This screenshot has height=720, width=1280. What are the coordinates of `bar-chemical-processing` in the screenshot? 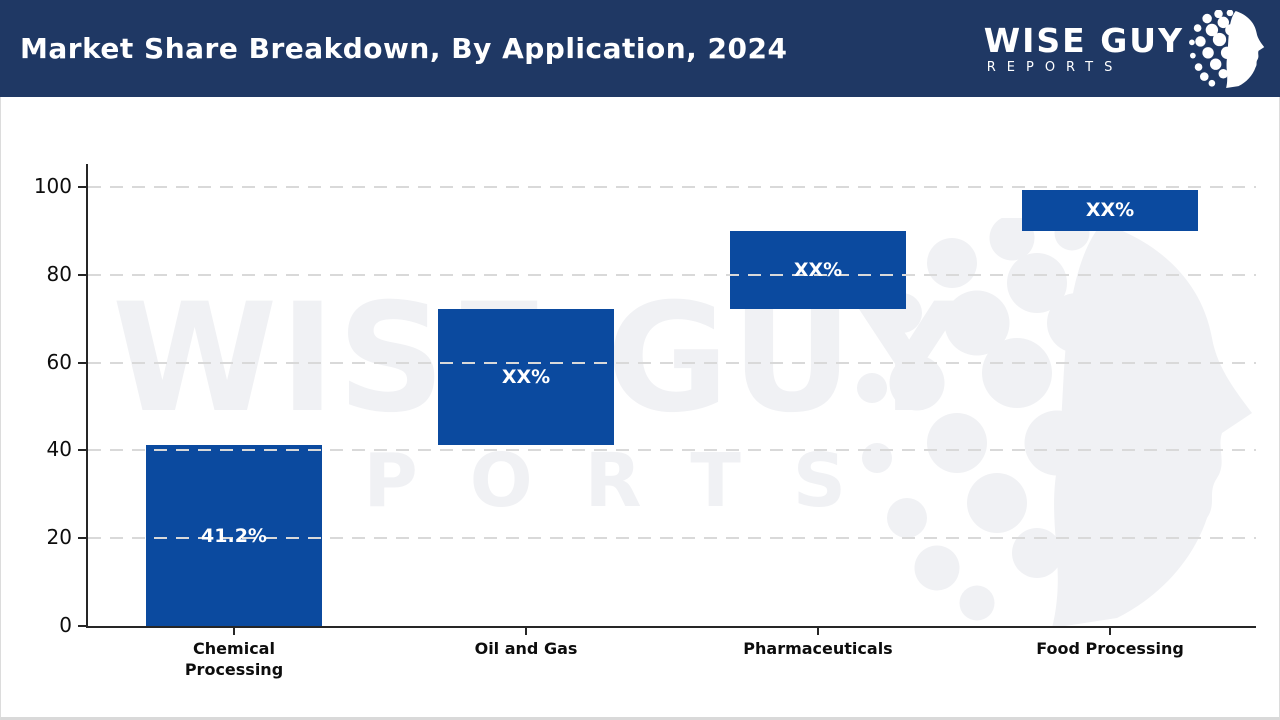 It's located at (234, 535).